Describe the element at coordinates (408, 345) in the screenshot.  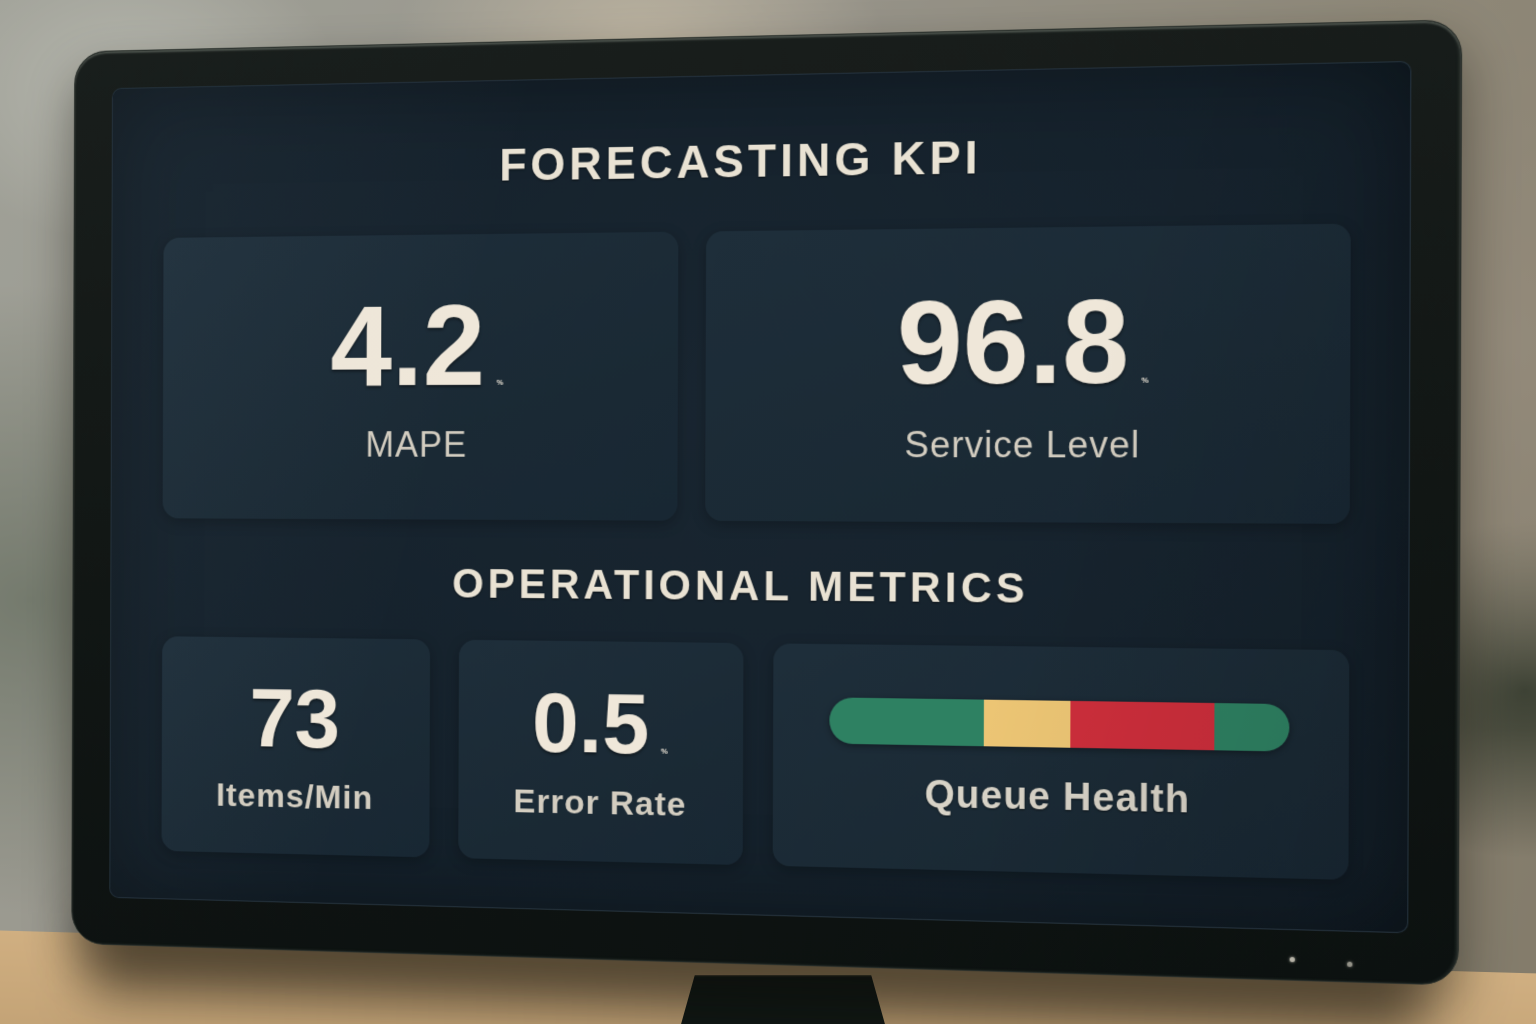
I see `mape-value-number: 4.2` at that location.